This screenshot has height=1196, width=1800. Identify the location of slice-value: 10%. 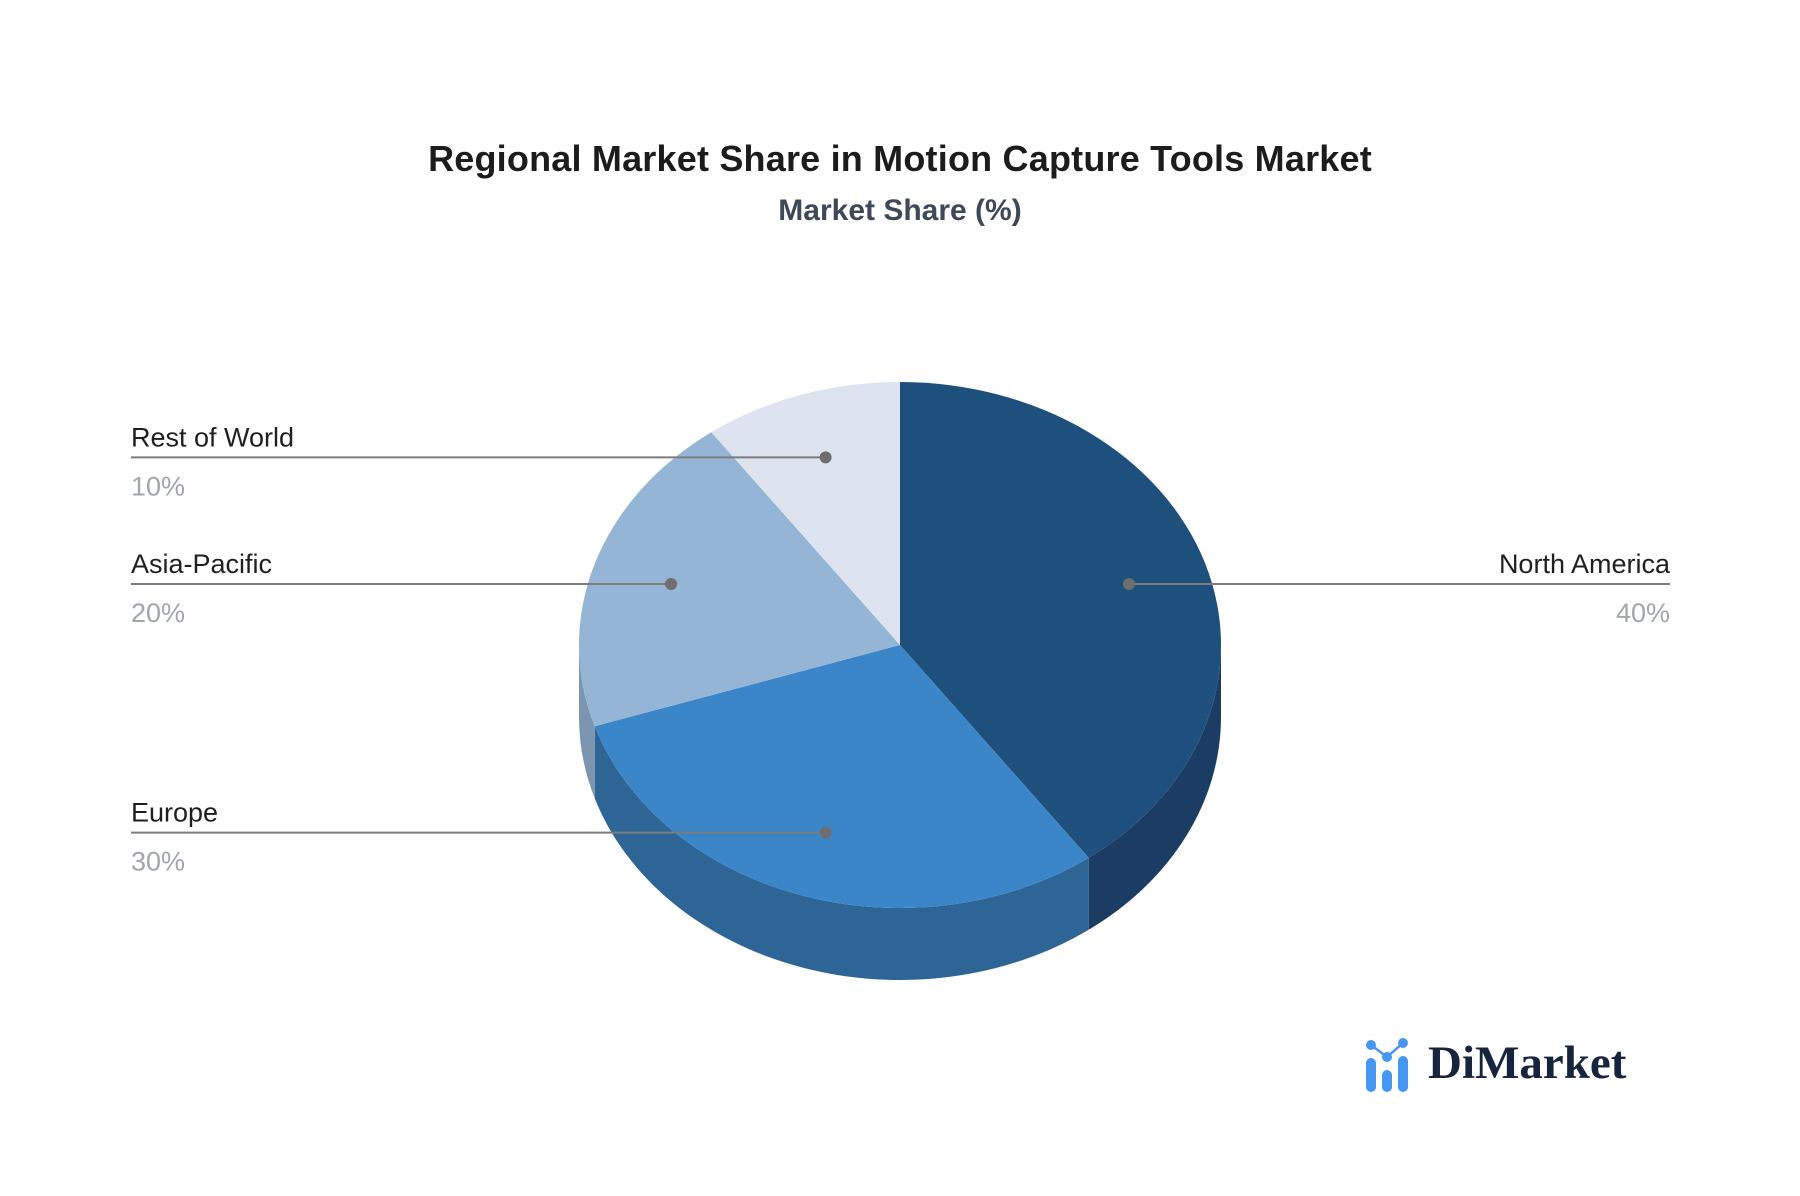
(158, 486).